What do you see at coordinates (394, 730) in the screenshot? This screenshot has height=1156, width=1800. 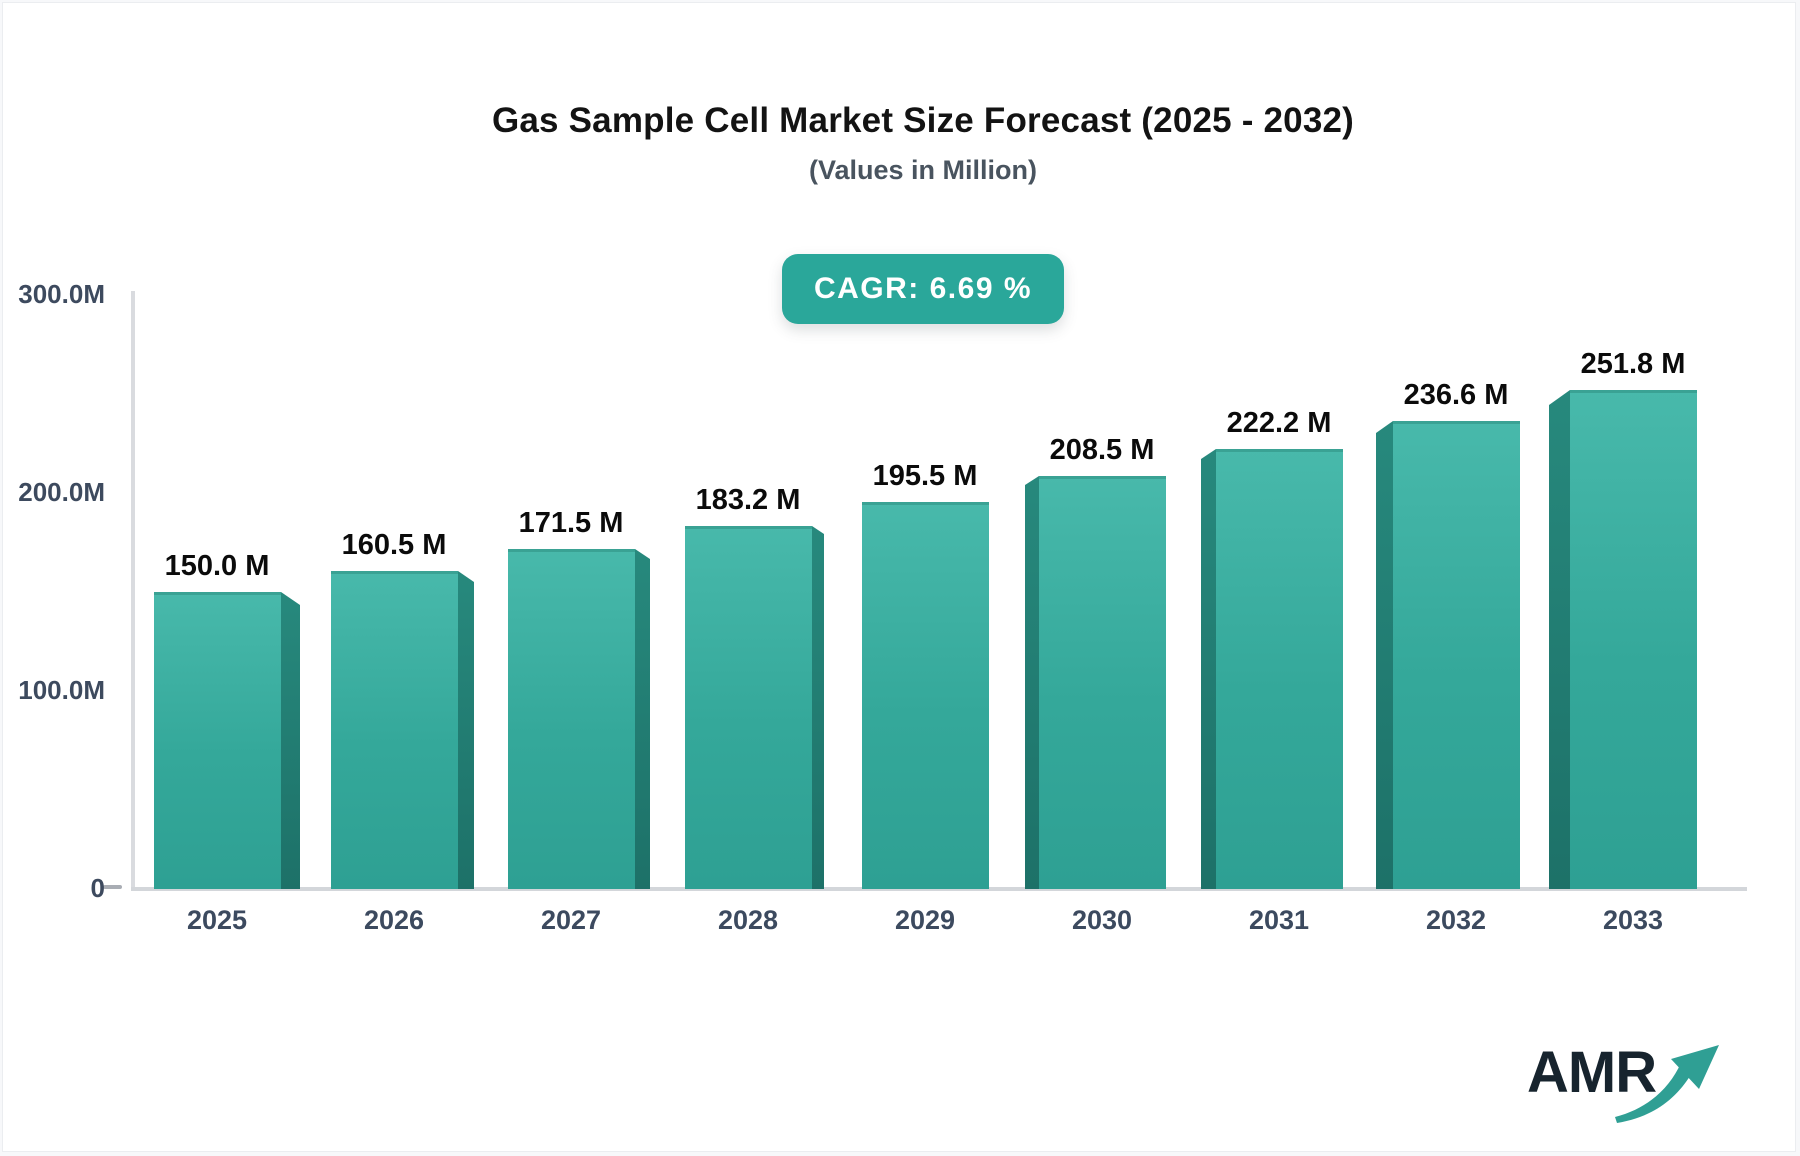 I see `bar-2026` at bounding box center [394, 730].